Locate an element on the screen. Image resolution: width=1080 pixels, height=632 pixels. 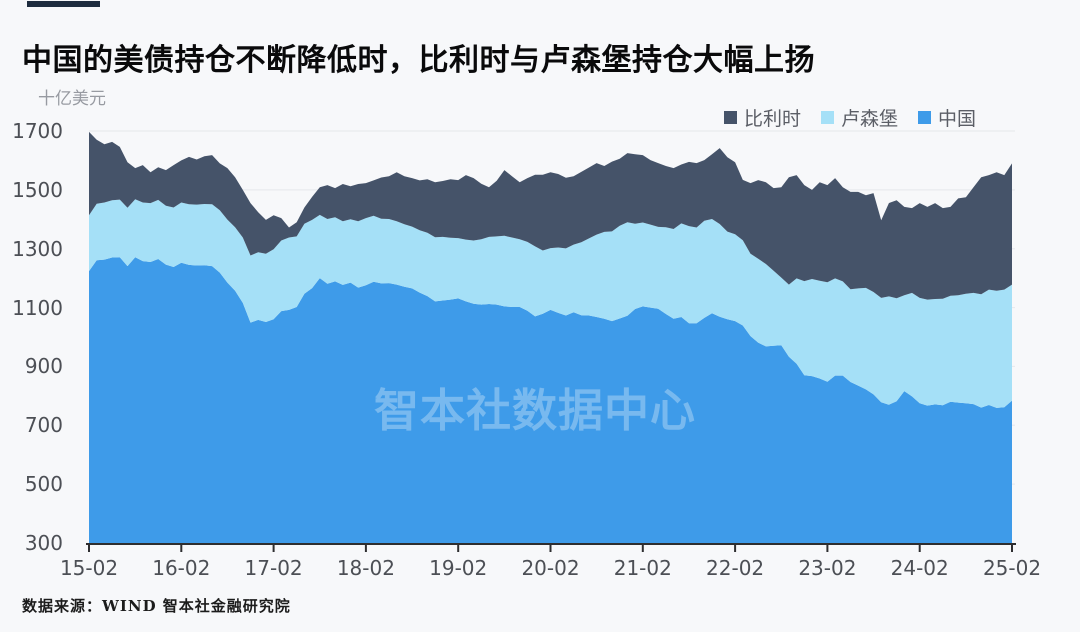
x-axis-tick-label: 16-02 is located at coordinates (181, 568).